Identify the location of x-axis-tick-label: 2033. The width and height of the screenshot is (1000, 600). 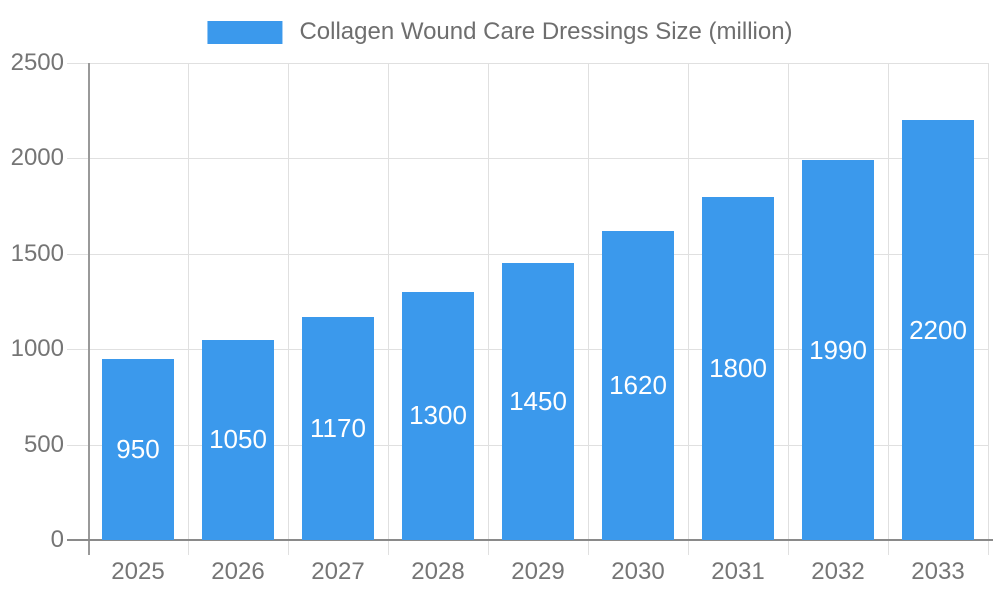
(938, 571).